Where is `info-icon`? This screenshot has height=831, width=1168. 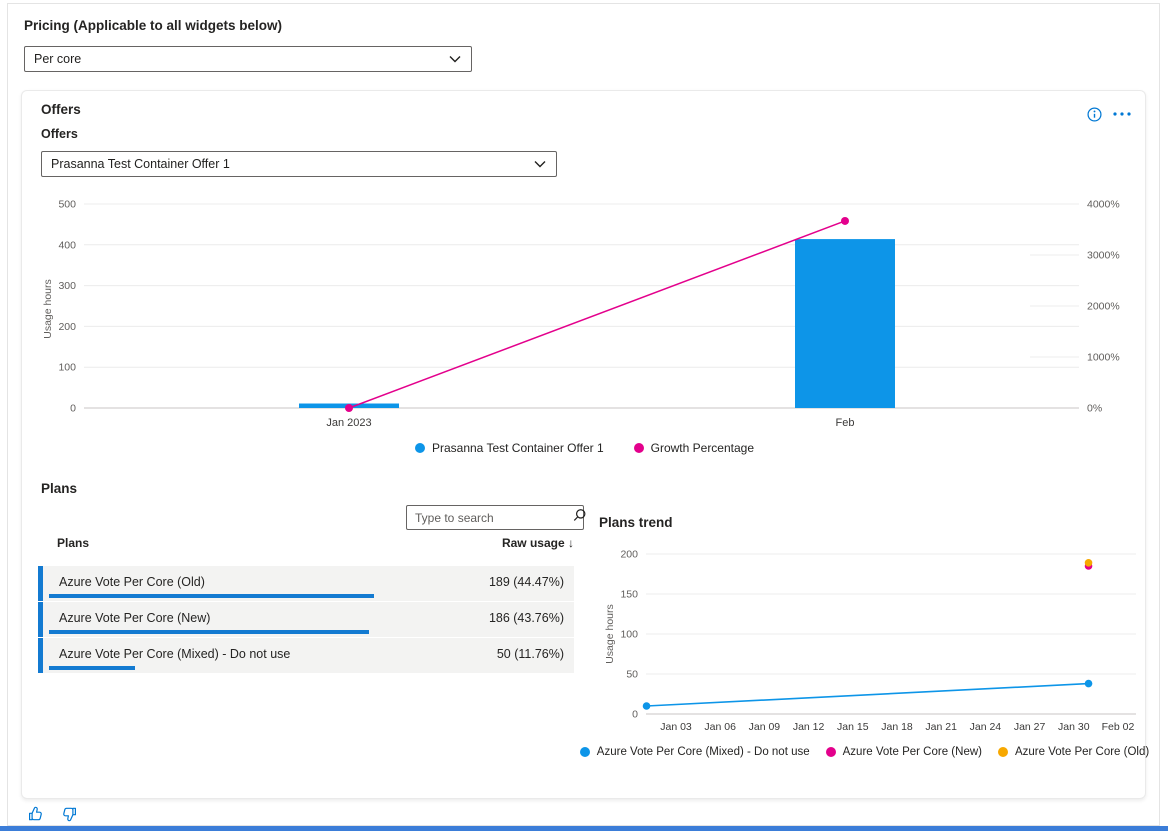
info-icon is located at coordinates (1094, 114).